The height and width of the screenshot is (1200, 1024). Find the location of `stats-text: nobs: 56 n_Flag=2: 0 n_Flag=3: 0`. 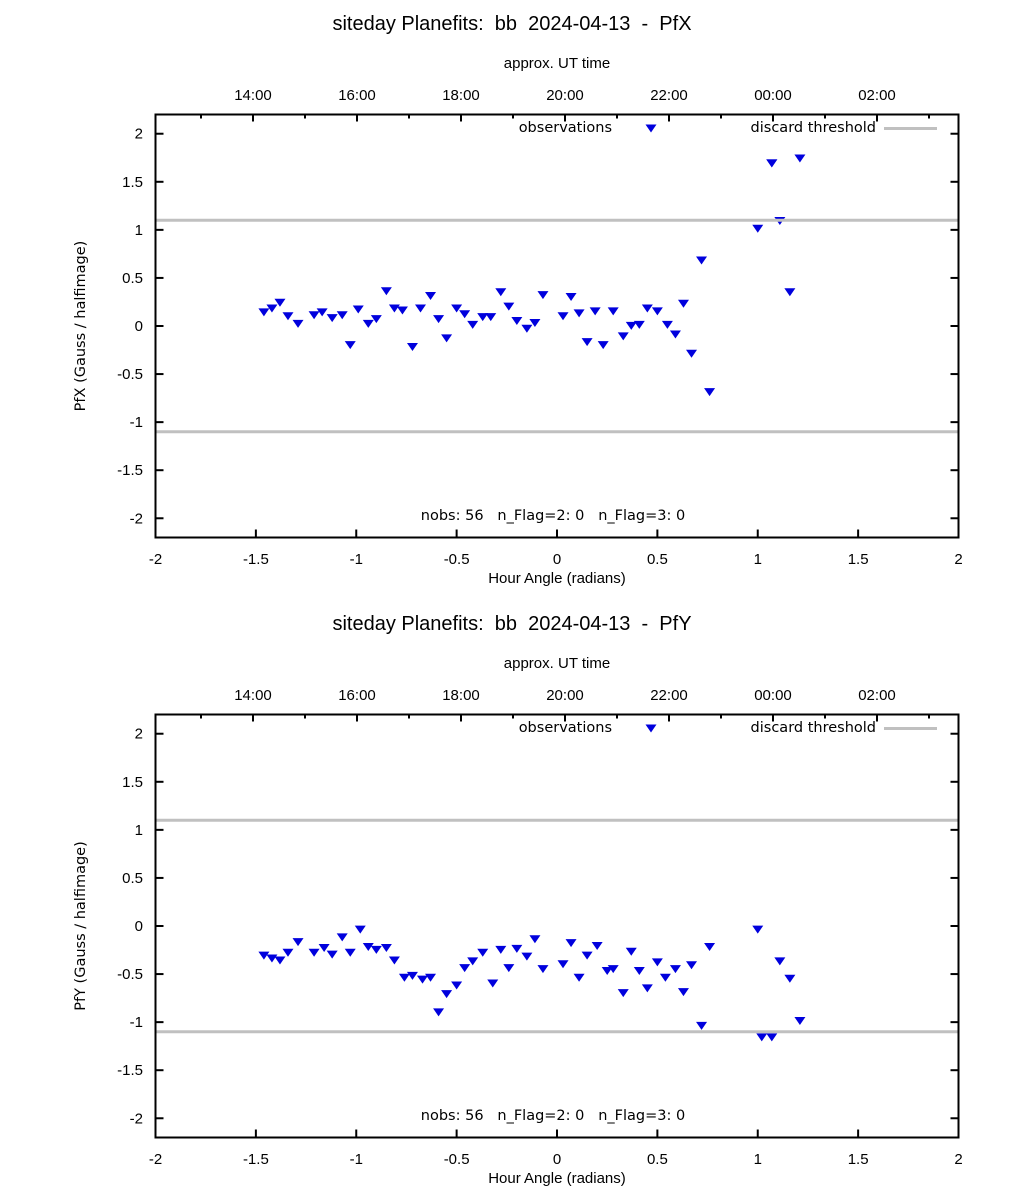

stats-text: nobs: 56 n_Flag=2: 0 n_Flag=3: 0 is located at coordinates (553, 516).